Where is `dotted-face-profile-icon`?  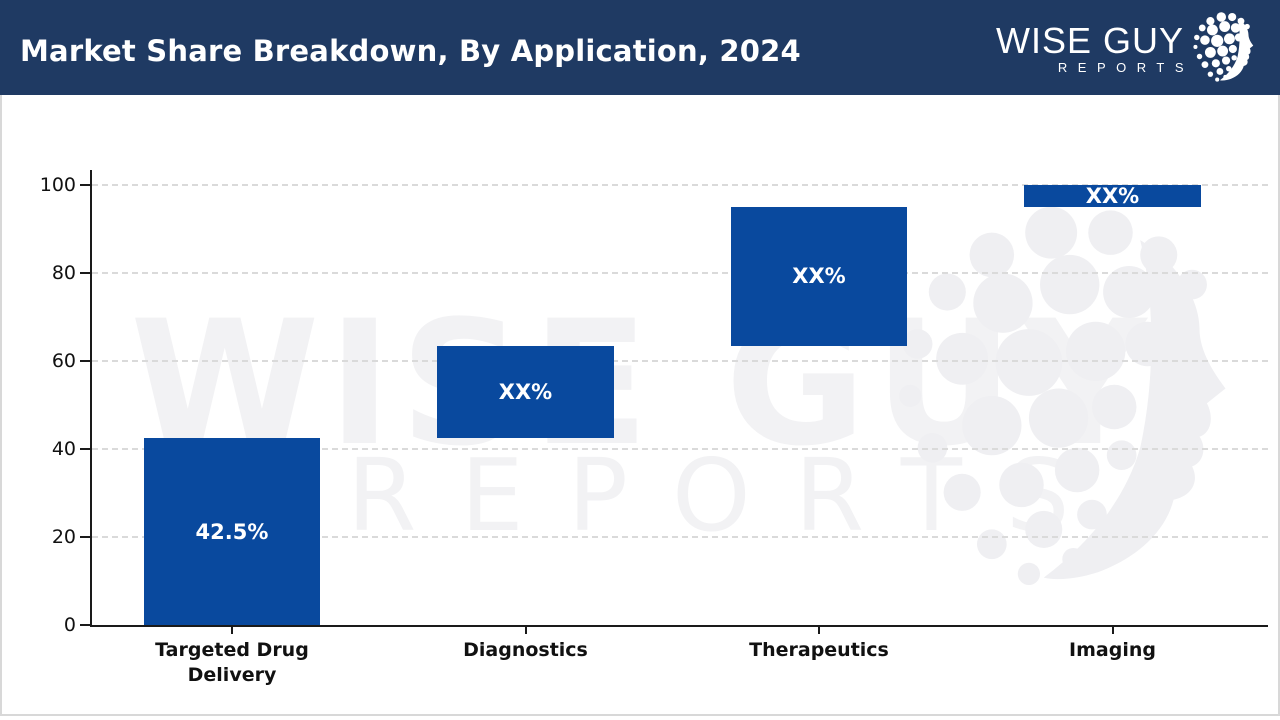 dotted-face-profile-icon is located at coordinates (1223, 46).